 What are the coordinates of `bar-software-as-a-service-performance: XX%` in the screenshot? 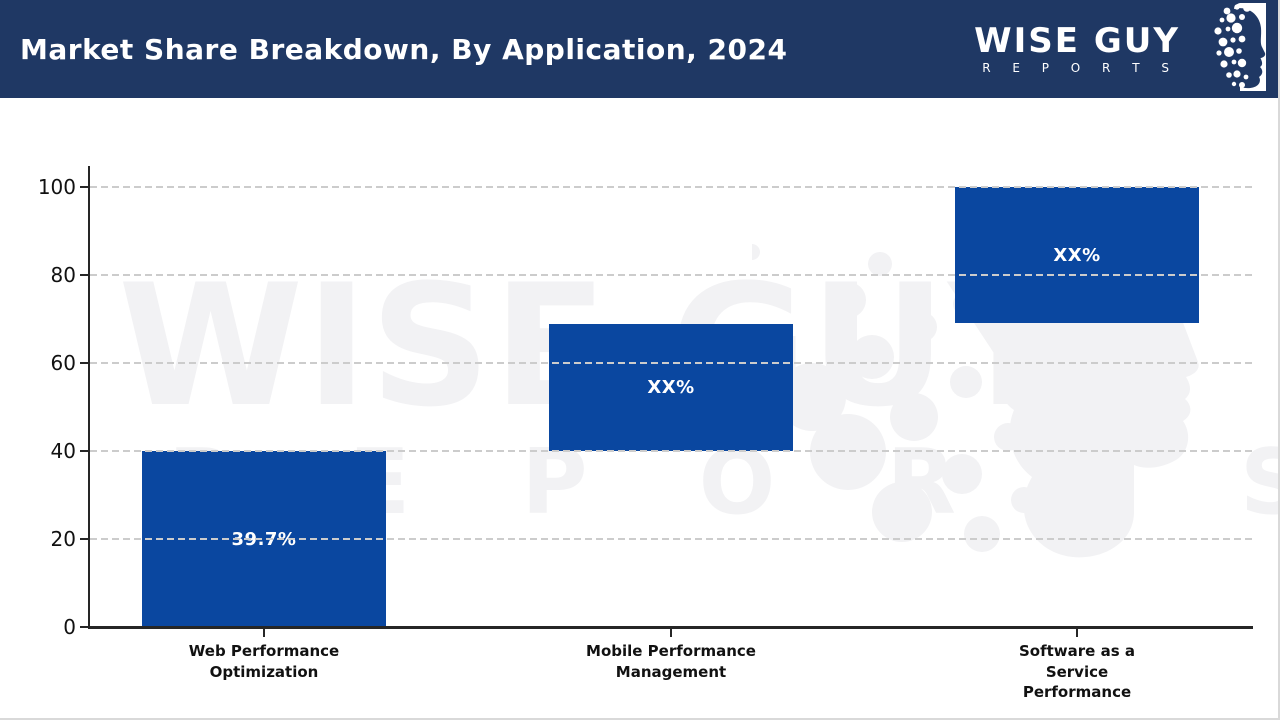 It's located at (1077, 255).